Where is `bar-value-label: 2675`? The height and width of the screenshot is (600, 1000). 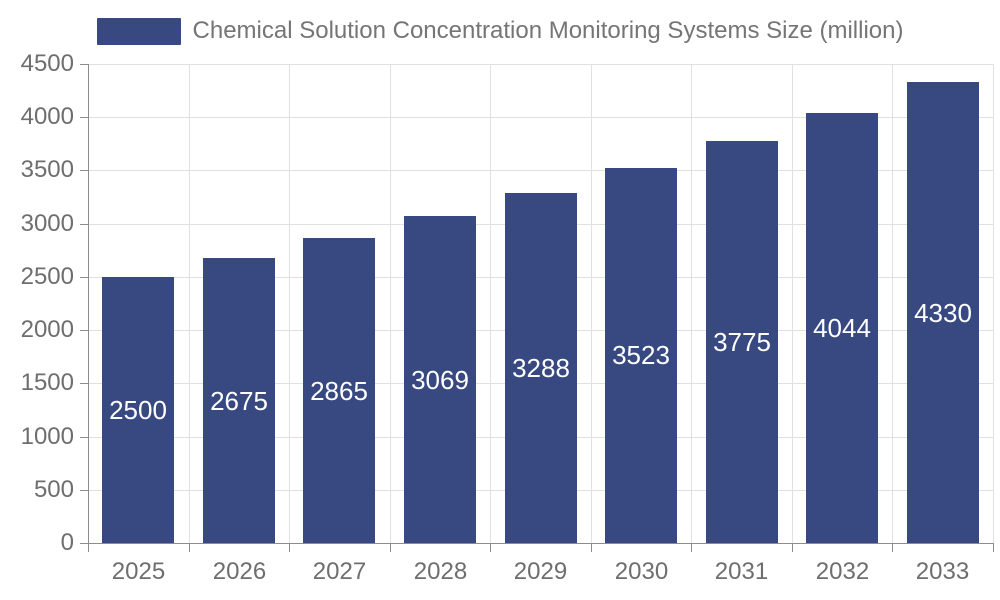
bar-value-label: 2675 is located at coordinates (239, 401).